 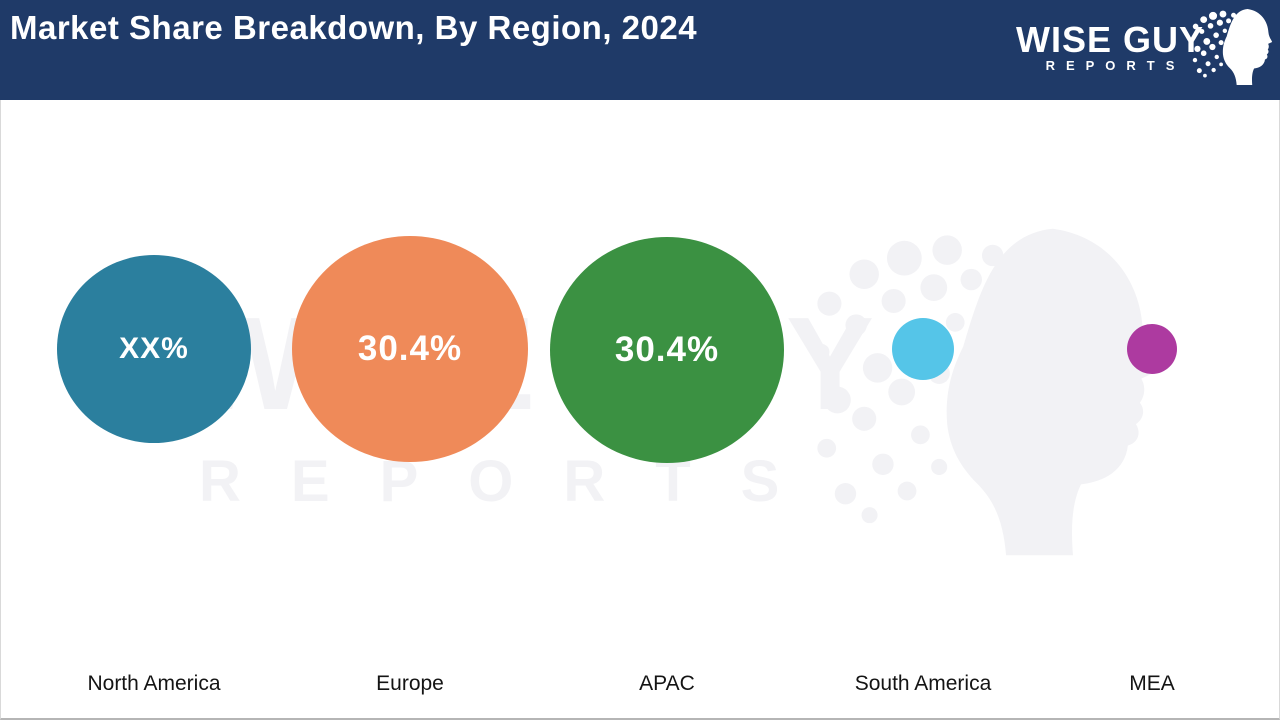 I want to click on region-label-apac: APAC, so click(x=667, y=683).